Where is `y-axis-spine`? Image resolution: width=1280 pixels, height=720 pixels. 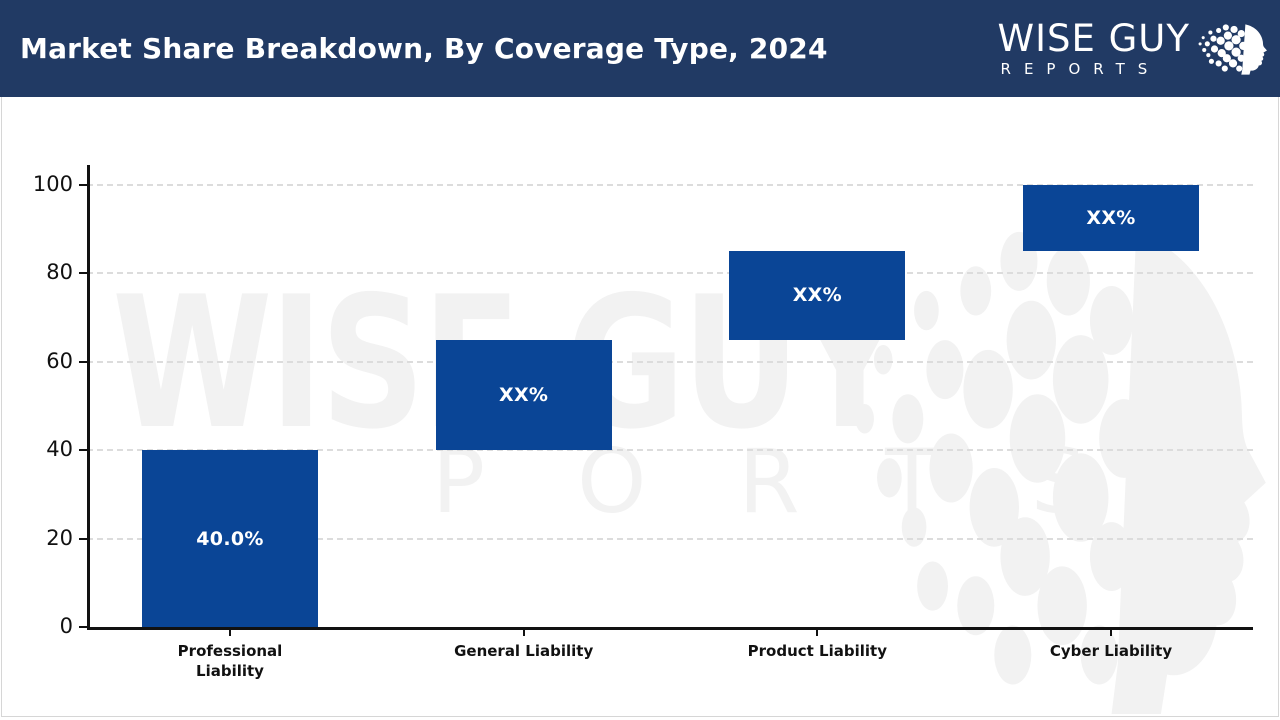
y-axis-spine is located at coordinates (88, 397).